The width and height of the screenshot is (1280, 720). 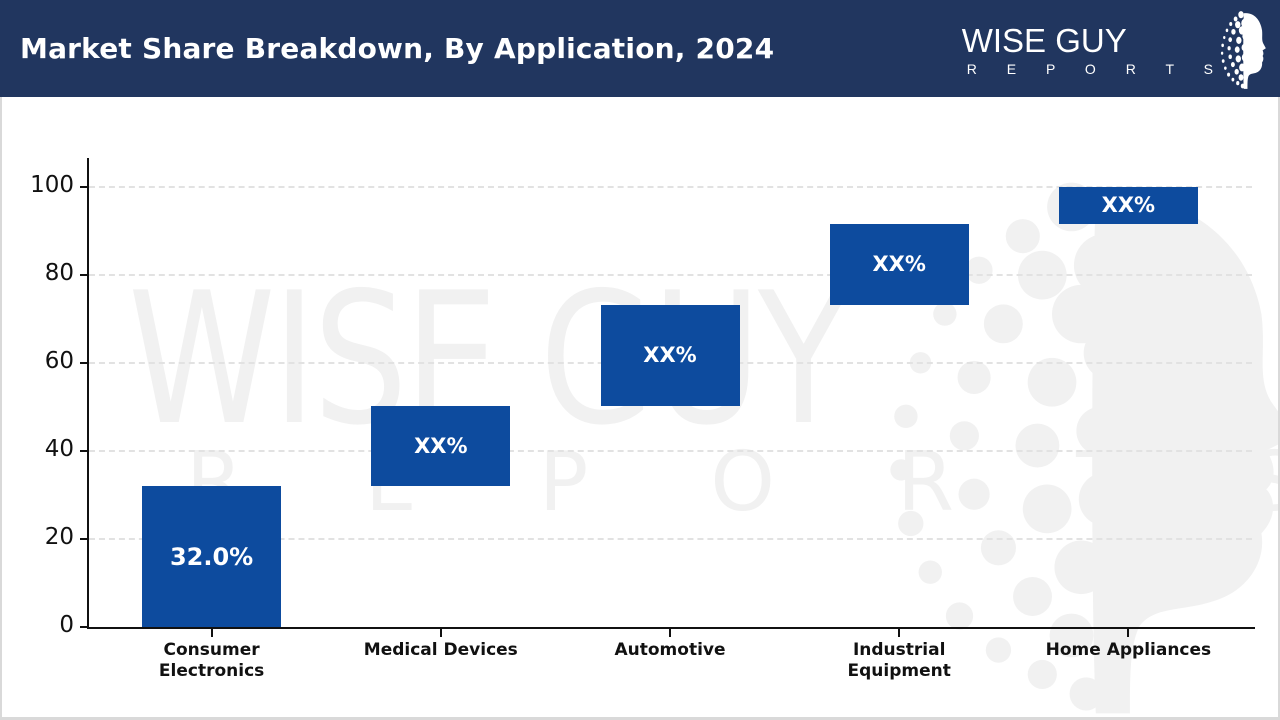 I want to click on bar-home-appliances: XX%, so click(x=1128, y=205).